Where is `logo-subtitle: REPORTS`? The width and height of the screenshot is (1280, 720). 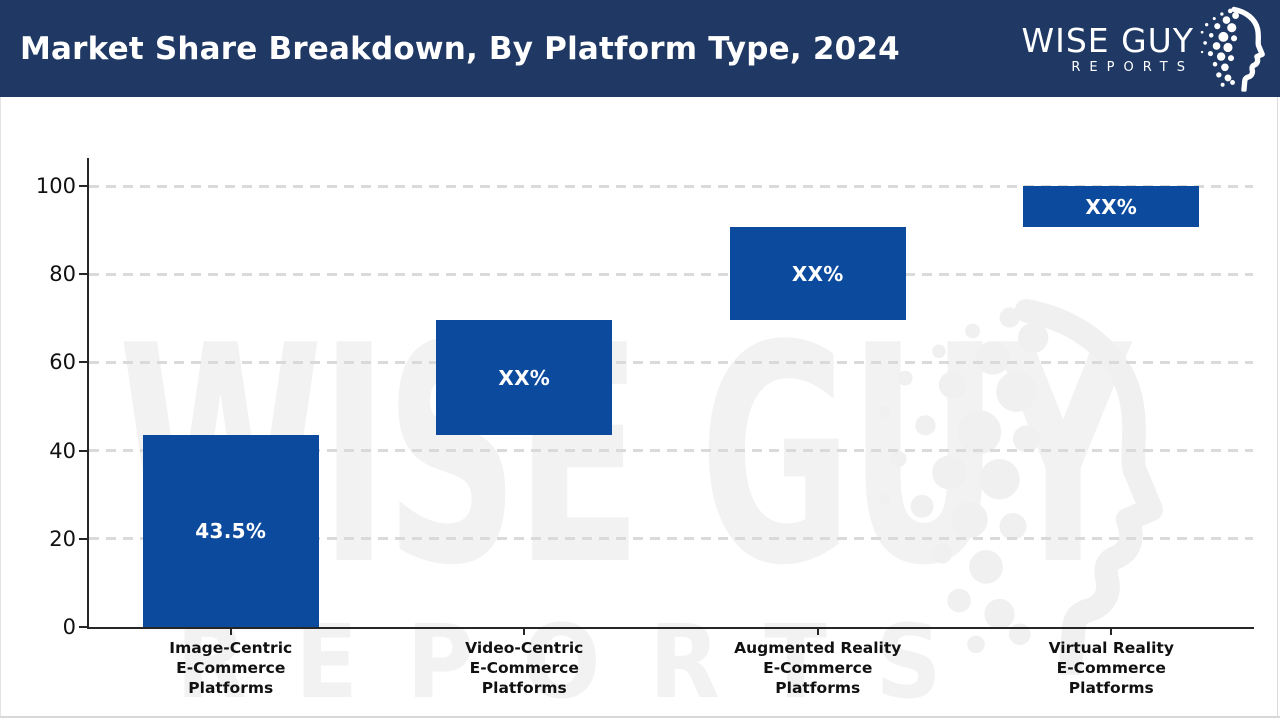 logo-subtitle: REPORTS is located at coordinates (1132, 67).